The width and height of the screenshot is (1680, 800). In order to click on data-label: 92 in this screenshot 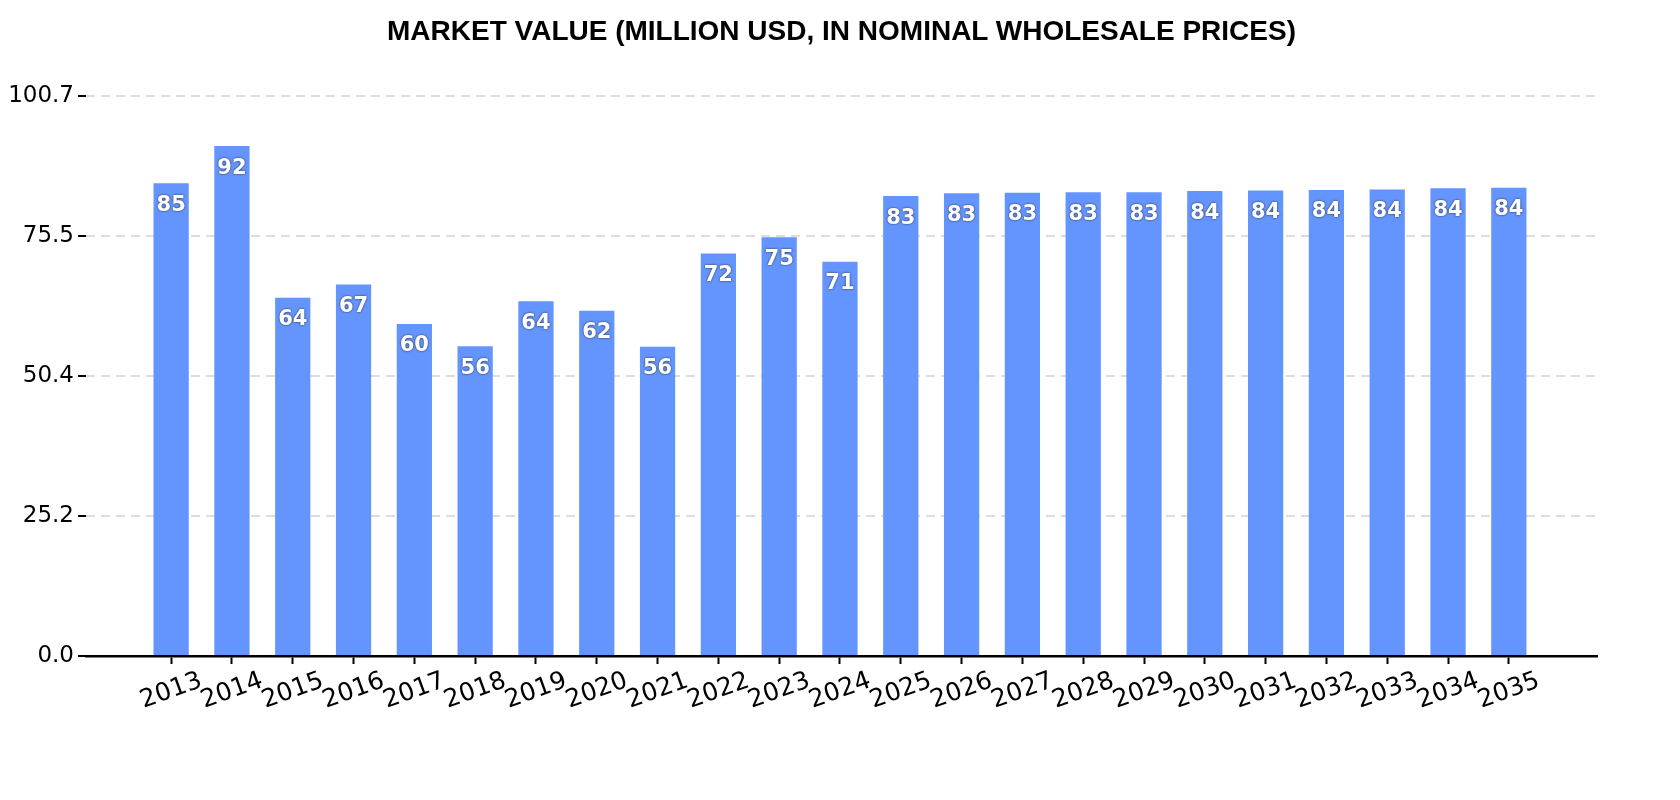, I will do `click(232, 166)`.